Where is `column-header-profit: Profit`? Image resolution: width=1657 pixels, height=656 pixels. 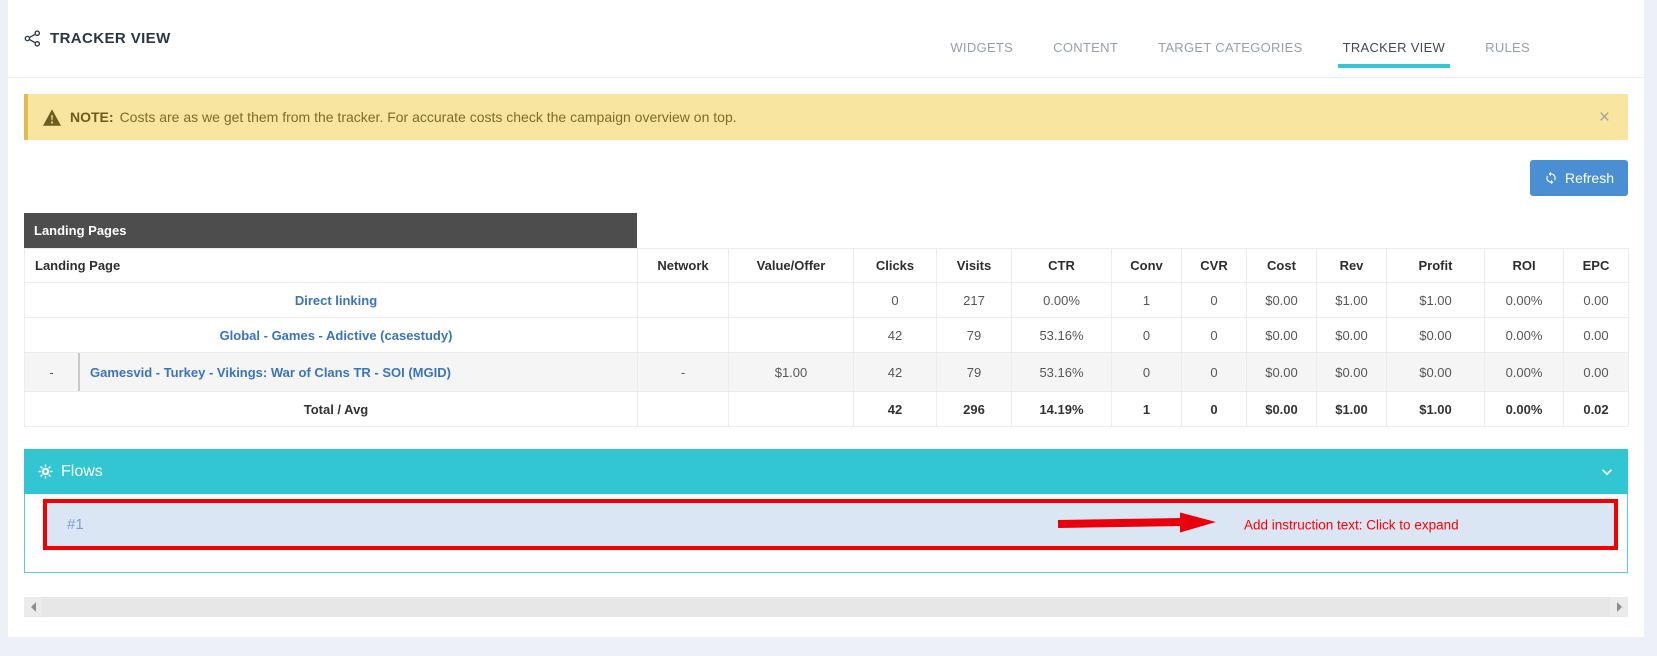
column-header-profit: Profit is located at coordinates (1435, 265).